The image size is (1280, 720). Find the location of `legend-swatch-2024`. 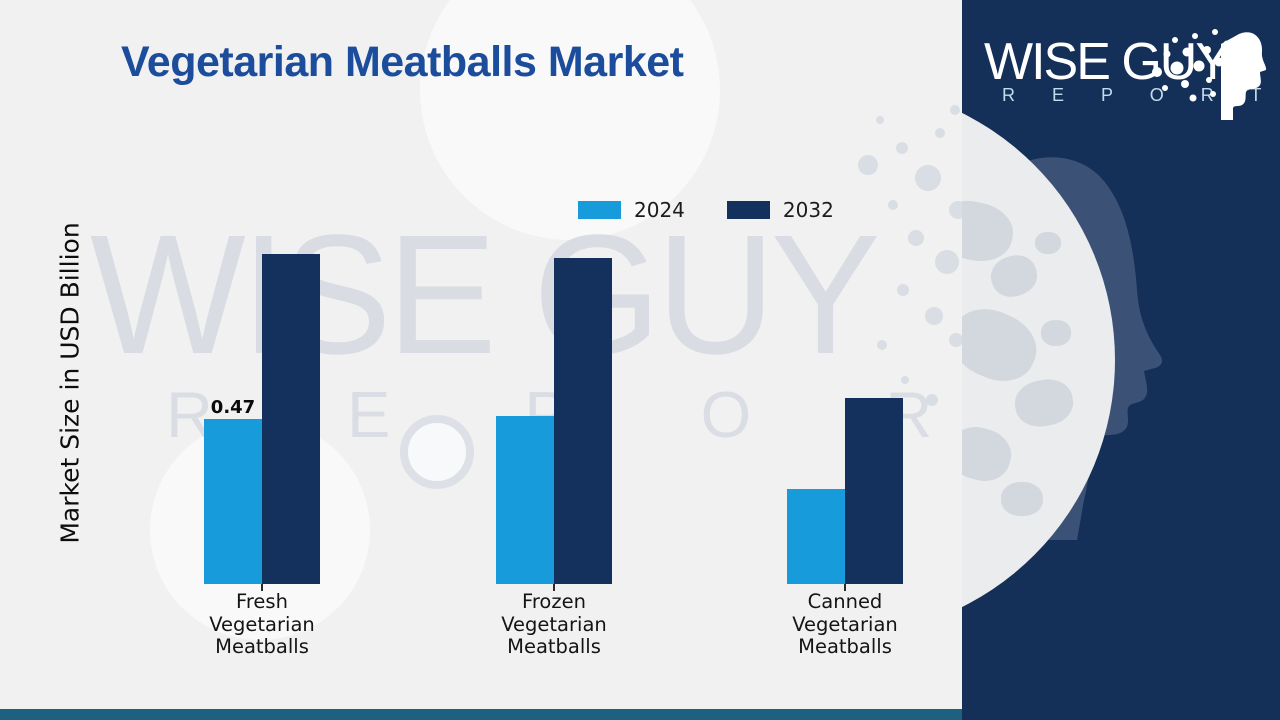

legend-swatch-2024 is located at coordinates (599, 210).